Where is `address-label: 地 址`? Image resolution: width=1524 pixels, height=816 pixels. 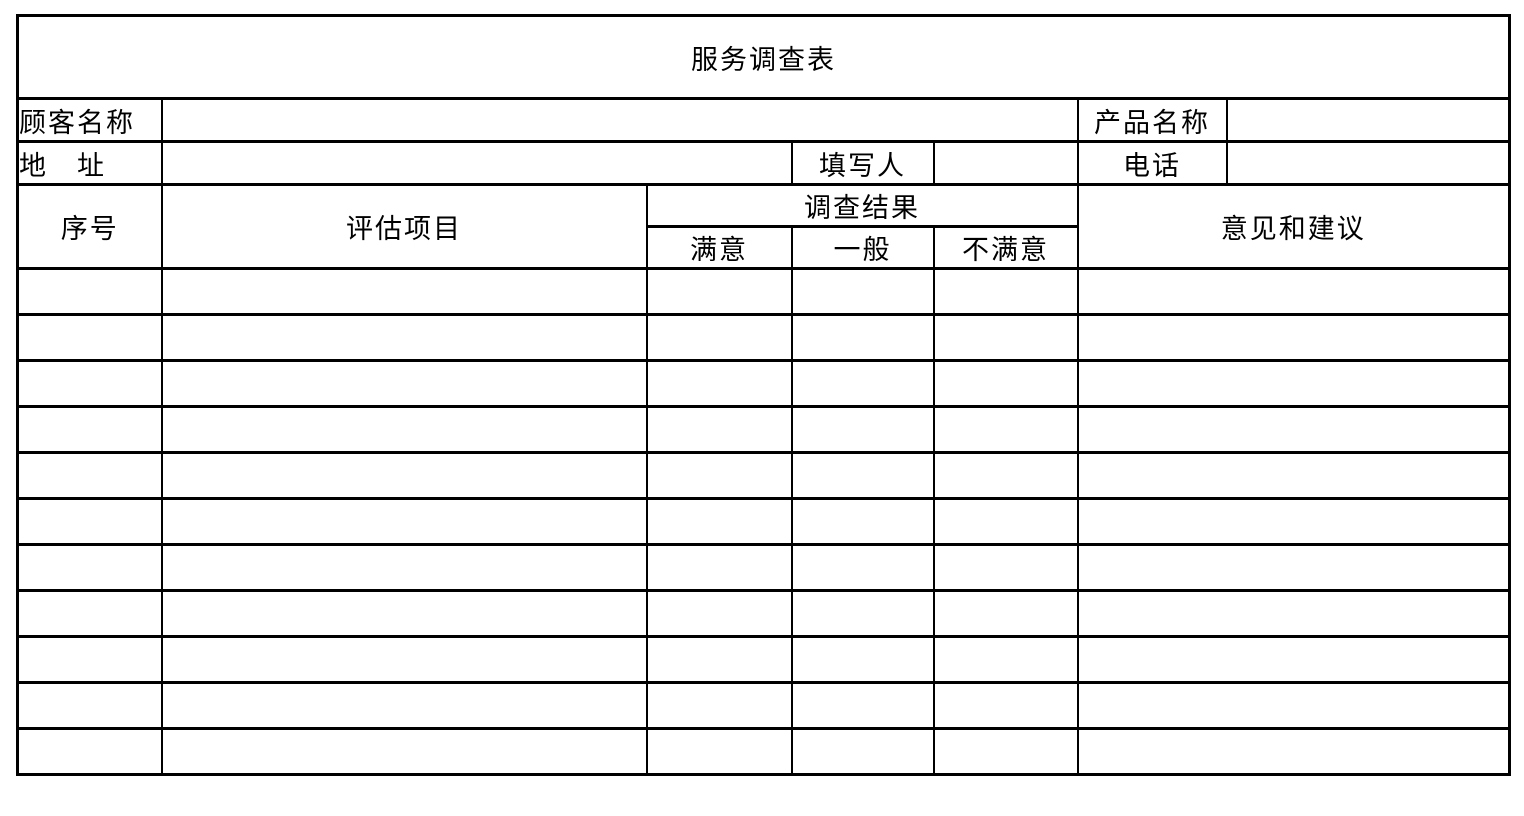
address-label: 地 址 is located at coordinates (89, 163).